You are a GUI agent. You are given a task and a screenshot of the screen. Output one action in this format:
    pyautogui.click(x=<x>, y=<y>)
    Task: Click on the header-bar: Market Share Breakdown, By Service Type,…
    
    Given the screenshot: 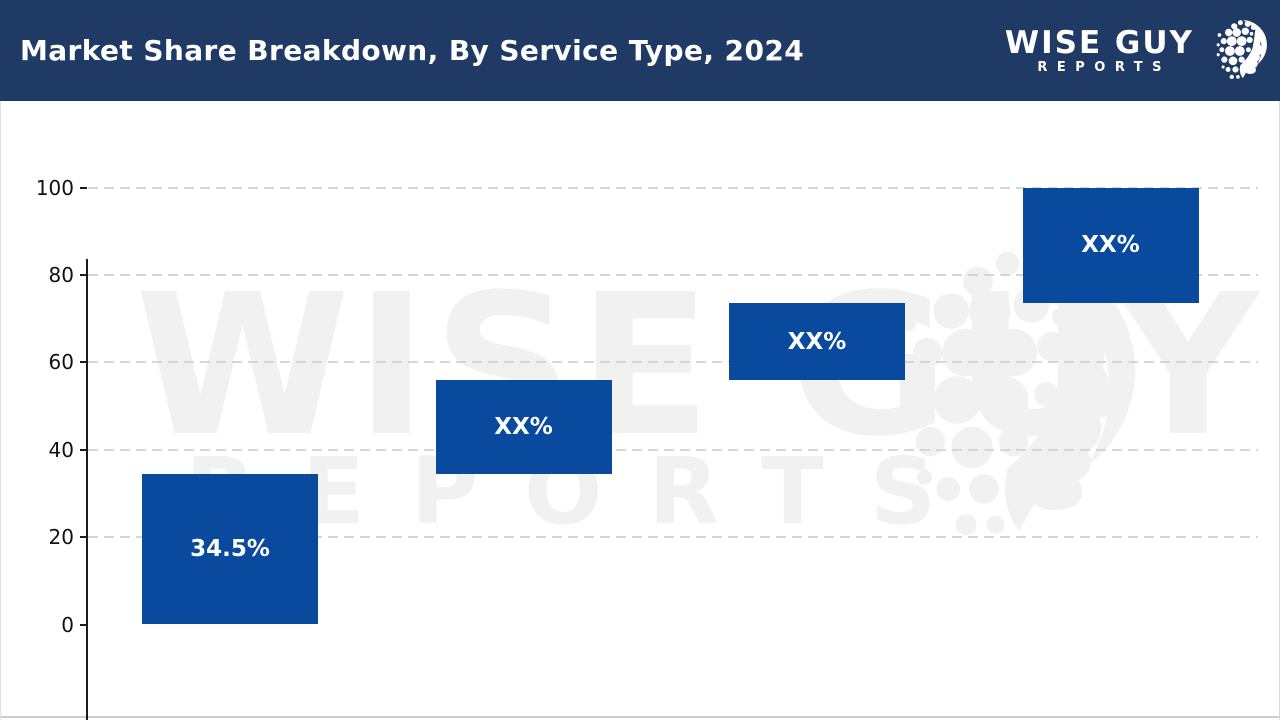 What is the action you would take?
    pyautogui.click(x=640, y=50)
    